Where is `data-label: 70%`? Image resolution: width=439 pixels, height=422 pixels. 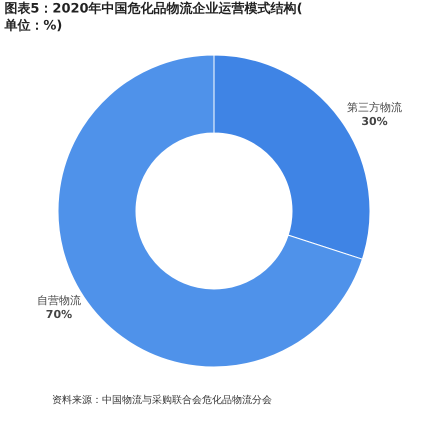
data-label: 70% is located at coordinates (59, 315).